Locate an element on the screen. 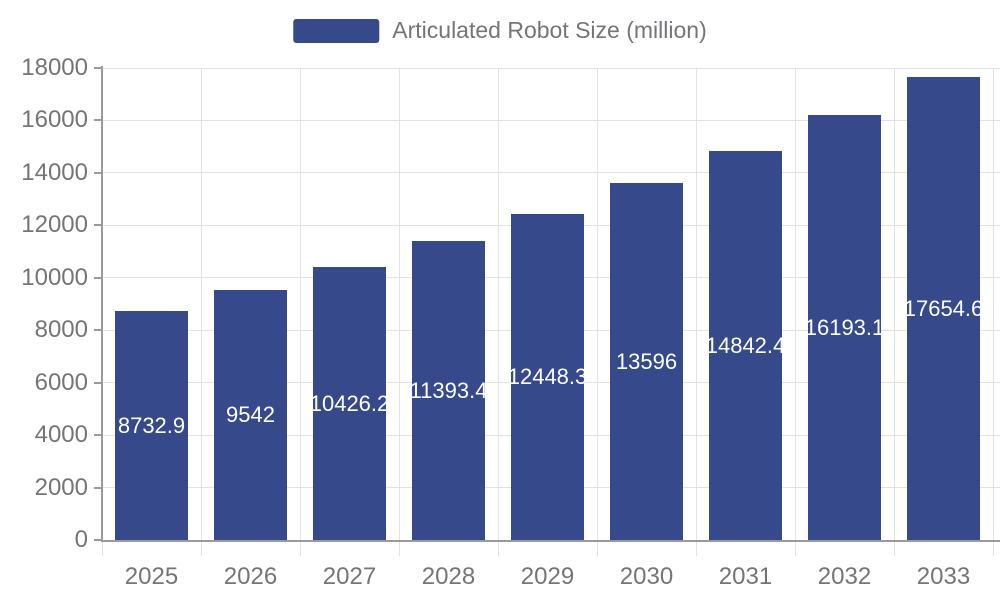 This screenshot has width=1000, height=600. bar: 14842.4 is located at coordinates (745, 345).